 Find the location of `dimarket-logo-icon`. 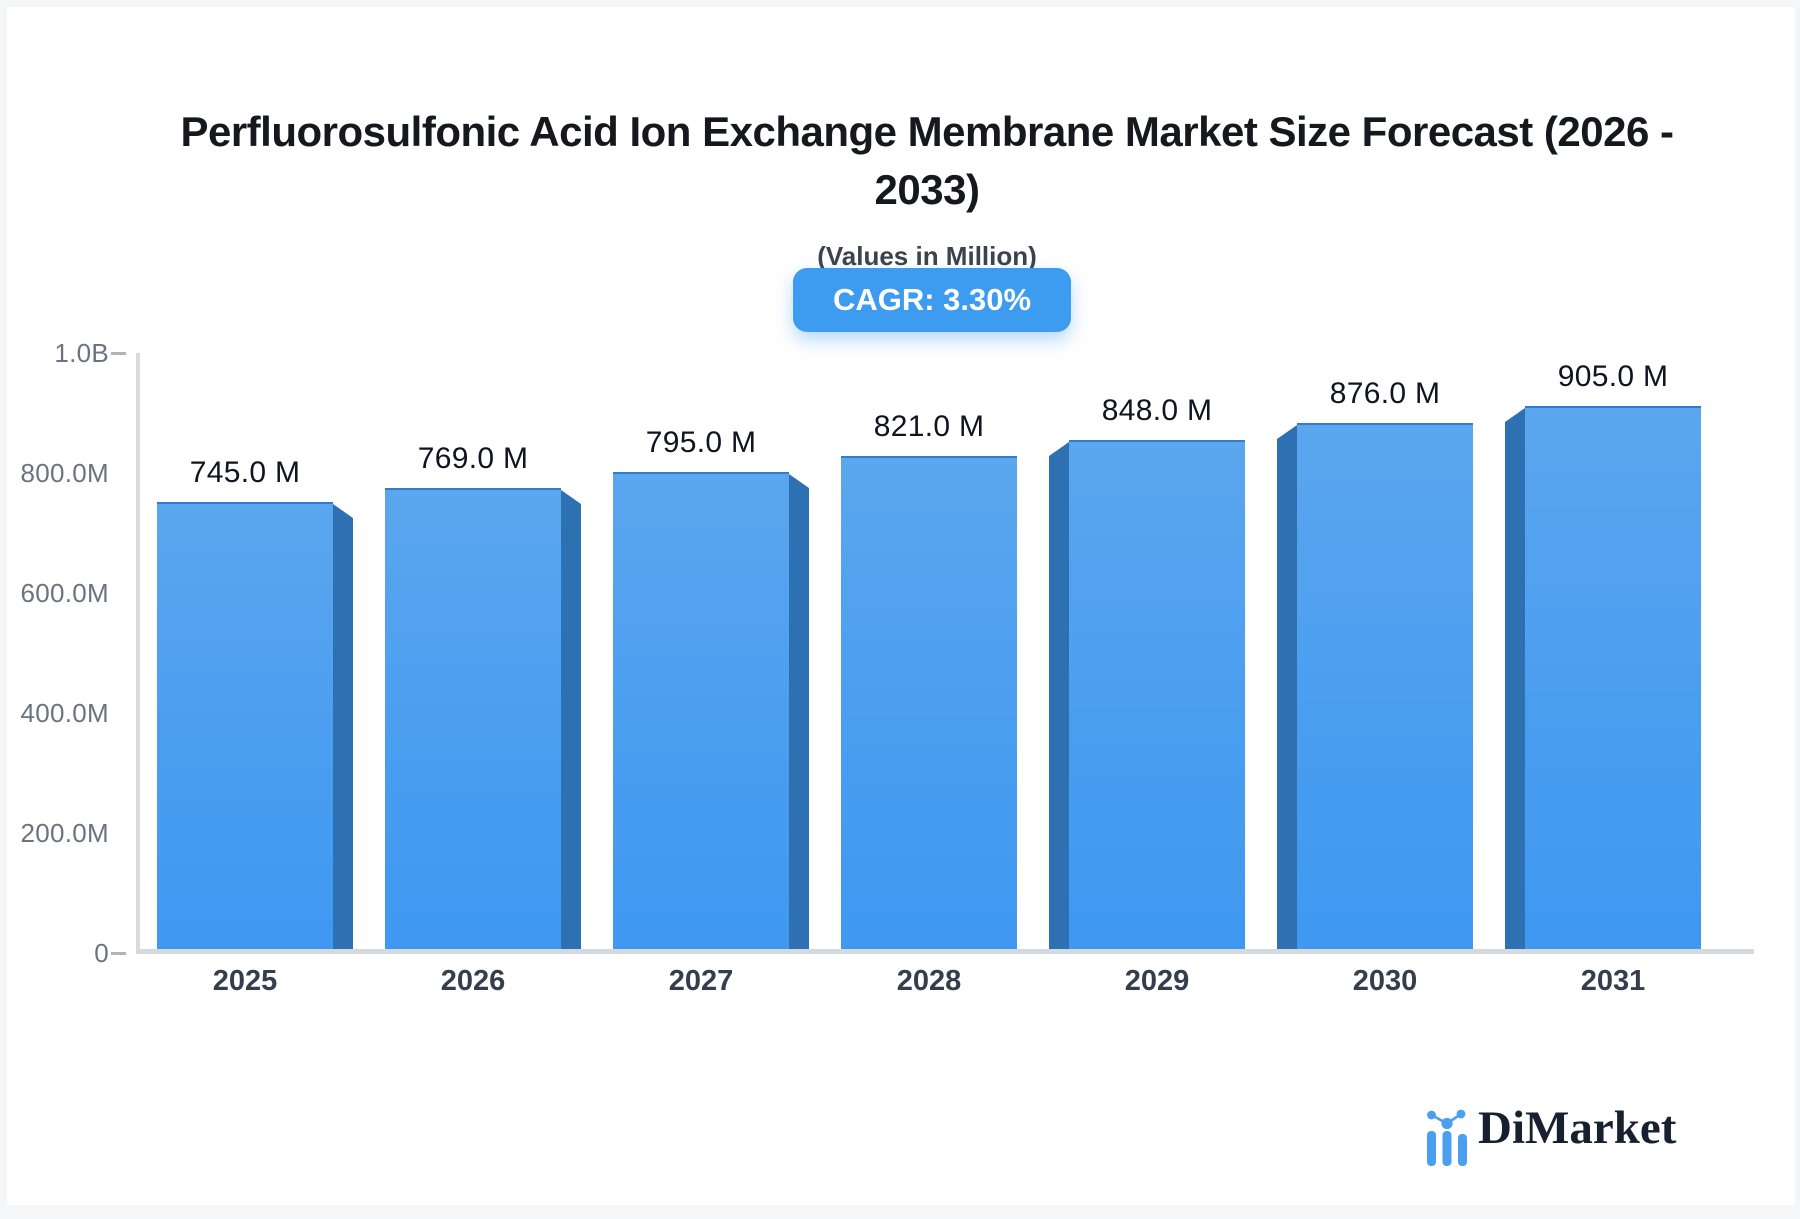

dimarket-logo-icon is located at coordinates (1447, 1137).